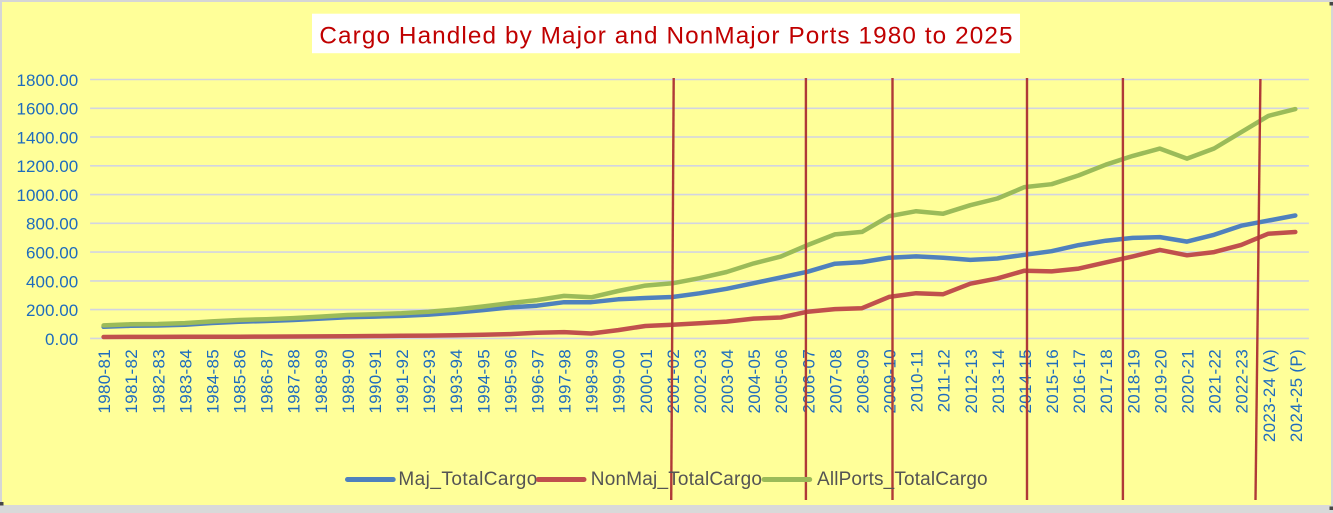 This screenshot has width=1333, height=513. I want to click on svg-text: 1990-91, so click(375, 381).